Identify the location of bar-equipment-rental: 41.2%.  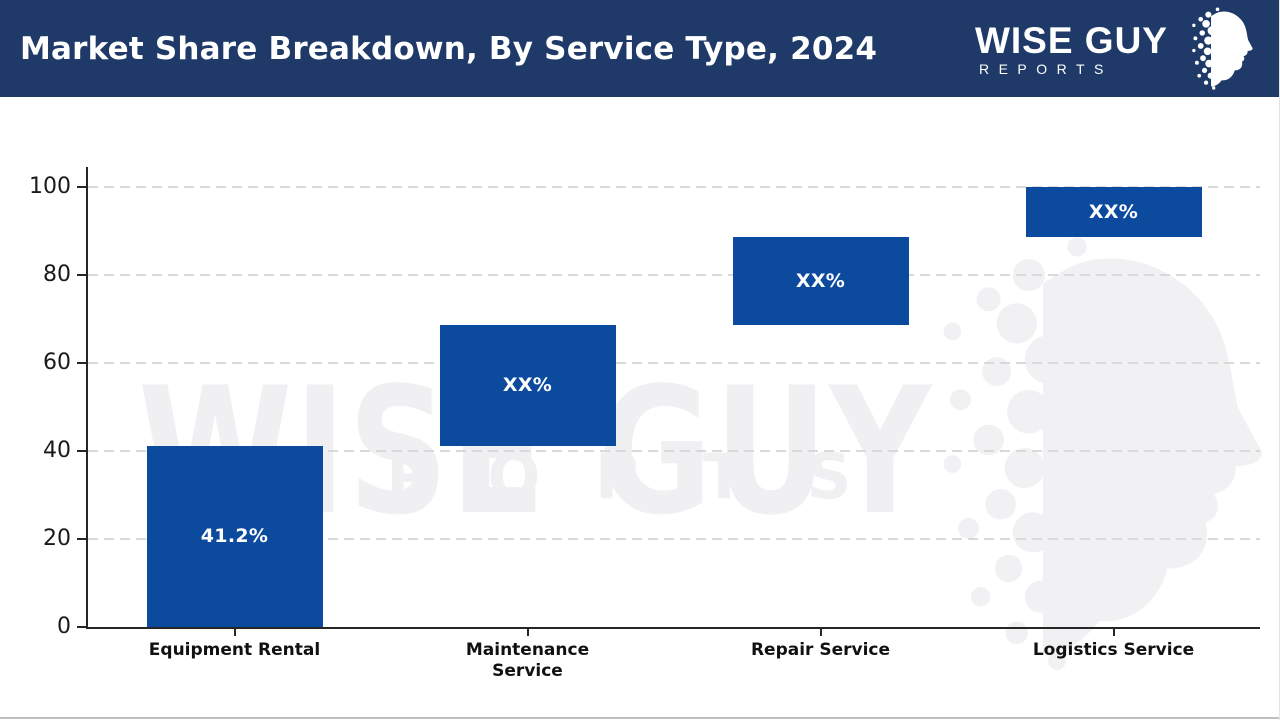
(234, 536).